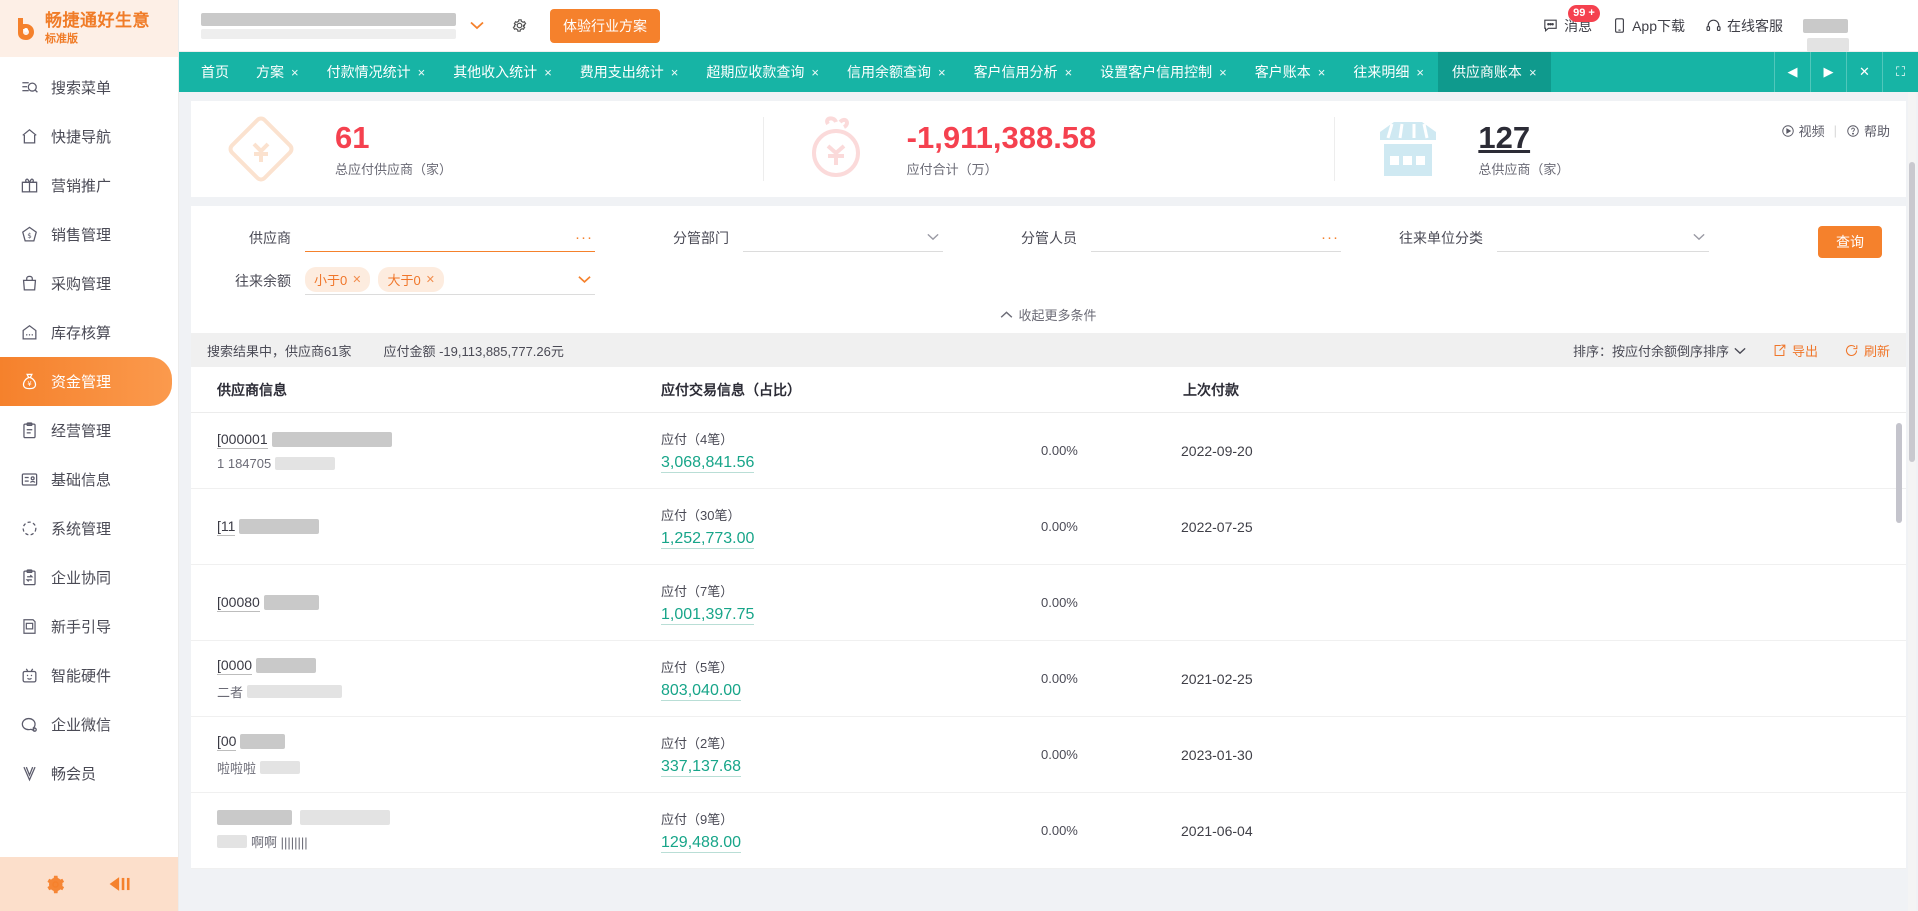 The image size is (1918, 911). I want to click on tab-credit-balance-query: 信用余额查询 ×, so click(896, 72).